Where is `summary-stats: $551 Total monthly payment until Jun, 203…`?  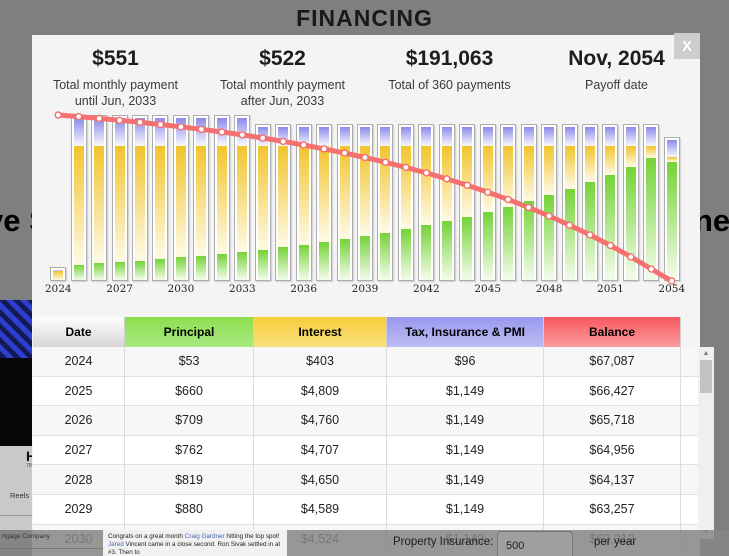 summary-stats: $551 Total monthly payment until Jun, 203… is located at coordinates (366, 72).